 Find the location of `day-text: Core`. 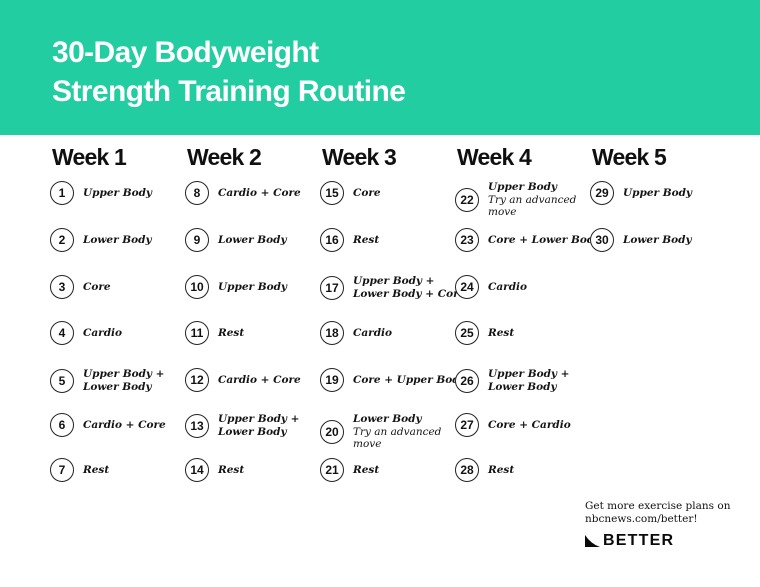

day-text: Core is located at coordinates (143, 287).